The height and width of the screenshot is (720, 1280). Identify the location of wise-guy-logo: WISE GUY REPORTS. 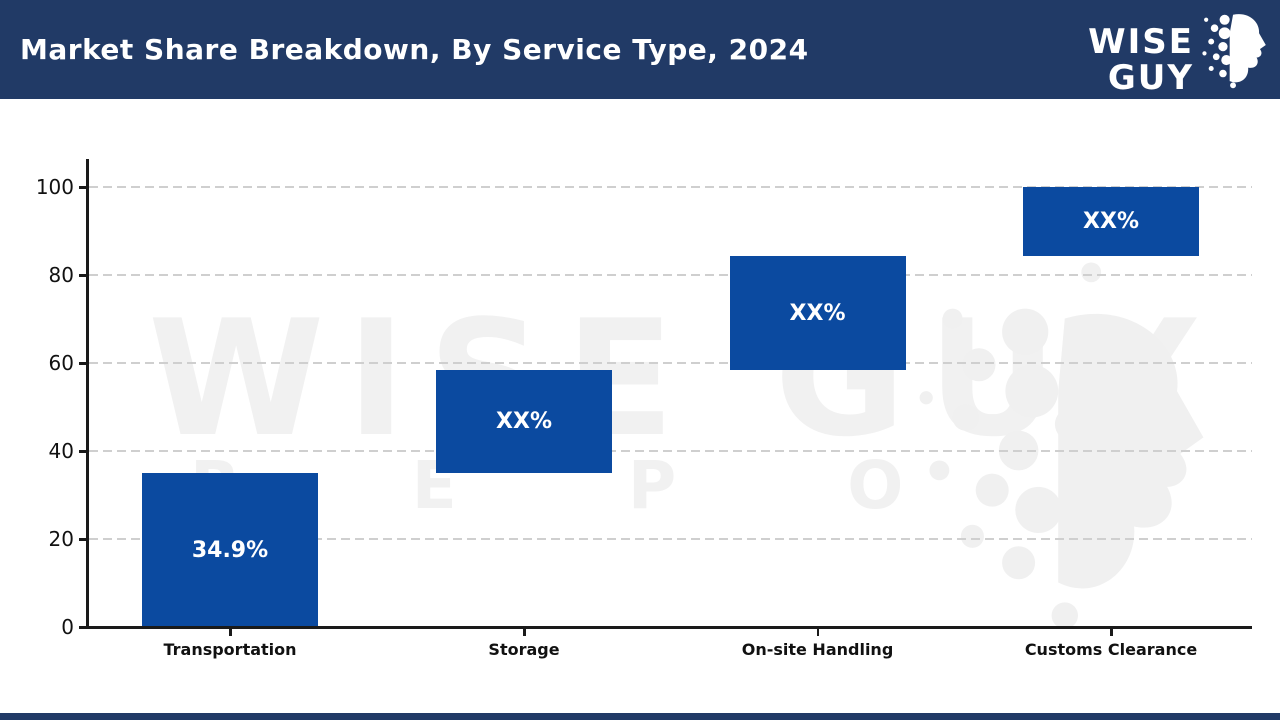
(1141, 59).